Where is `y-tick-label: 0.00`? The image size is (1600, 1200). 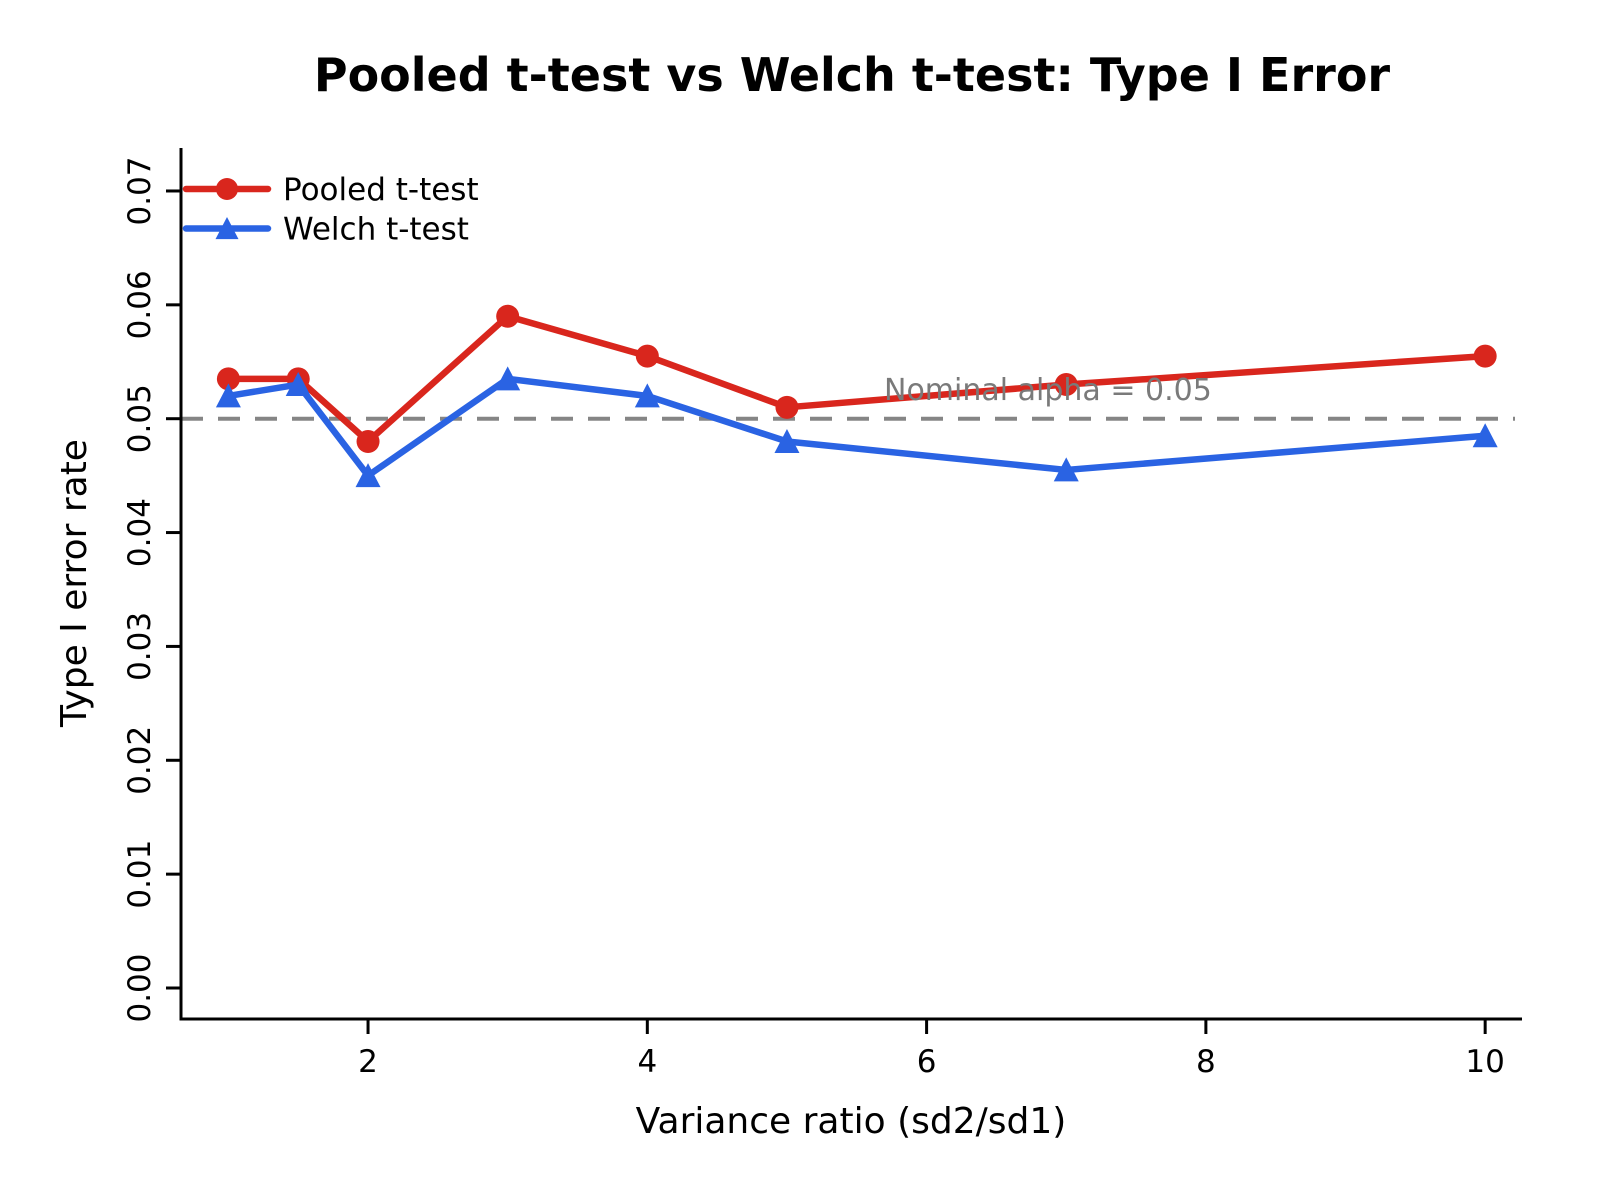 y-tick-label: 0.00 is located at coordinates (140, 987).